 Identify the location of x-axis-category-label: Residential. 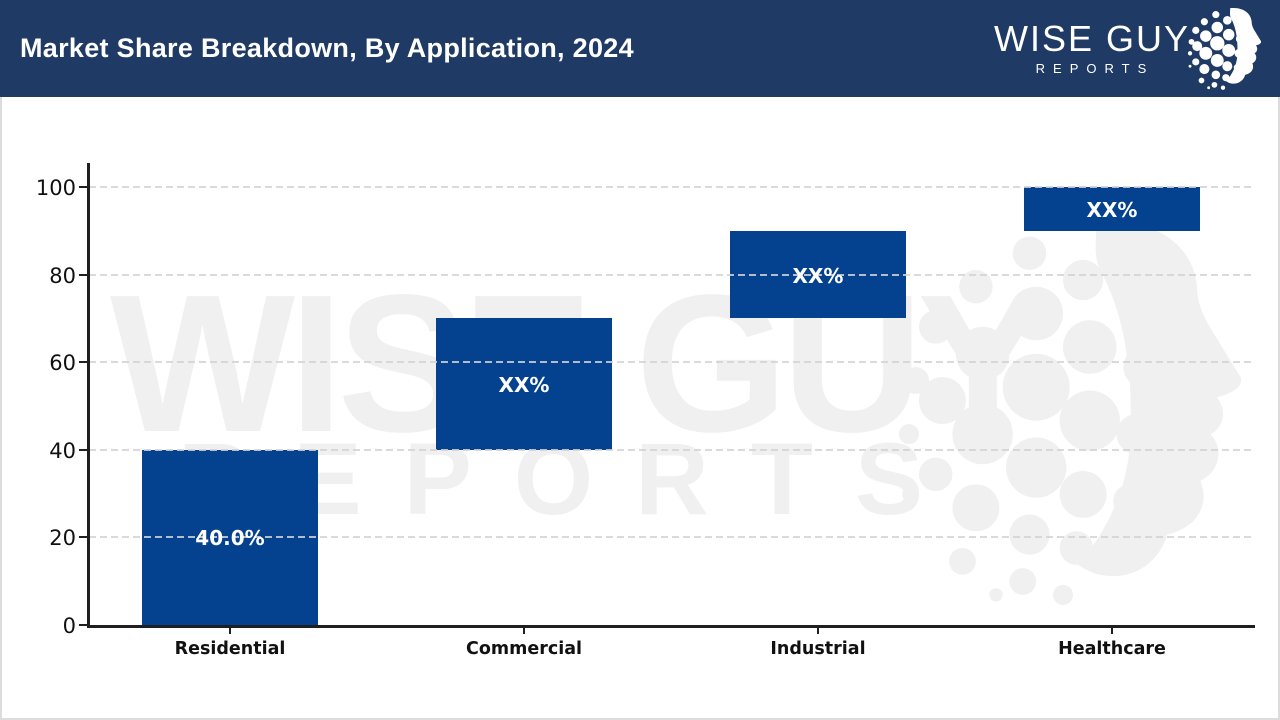
(230, 649).